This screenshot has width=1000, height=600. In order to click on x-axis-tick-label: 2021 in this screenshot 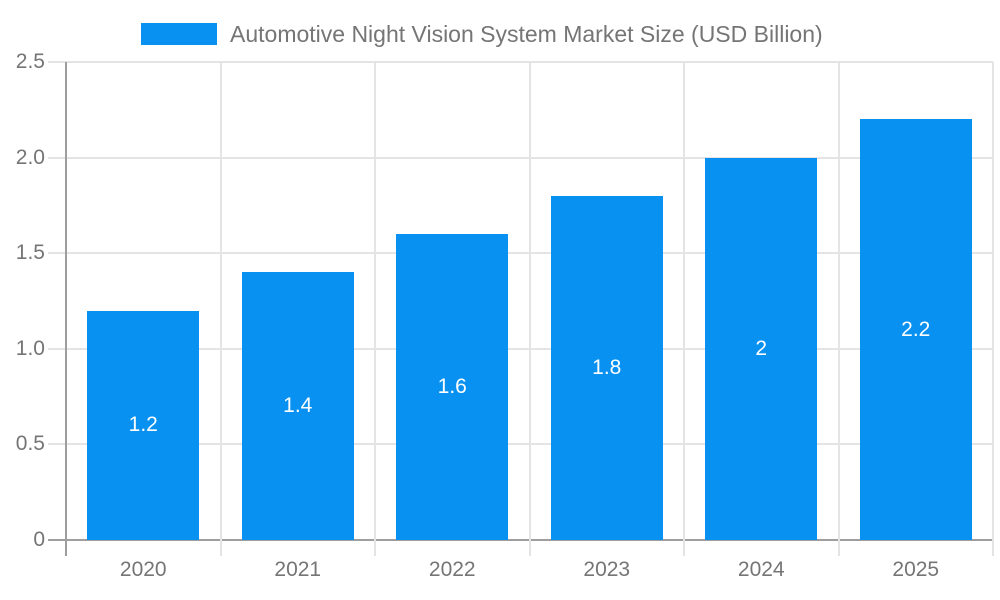, I will do `click(298, 569)`.